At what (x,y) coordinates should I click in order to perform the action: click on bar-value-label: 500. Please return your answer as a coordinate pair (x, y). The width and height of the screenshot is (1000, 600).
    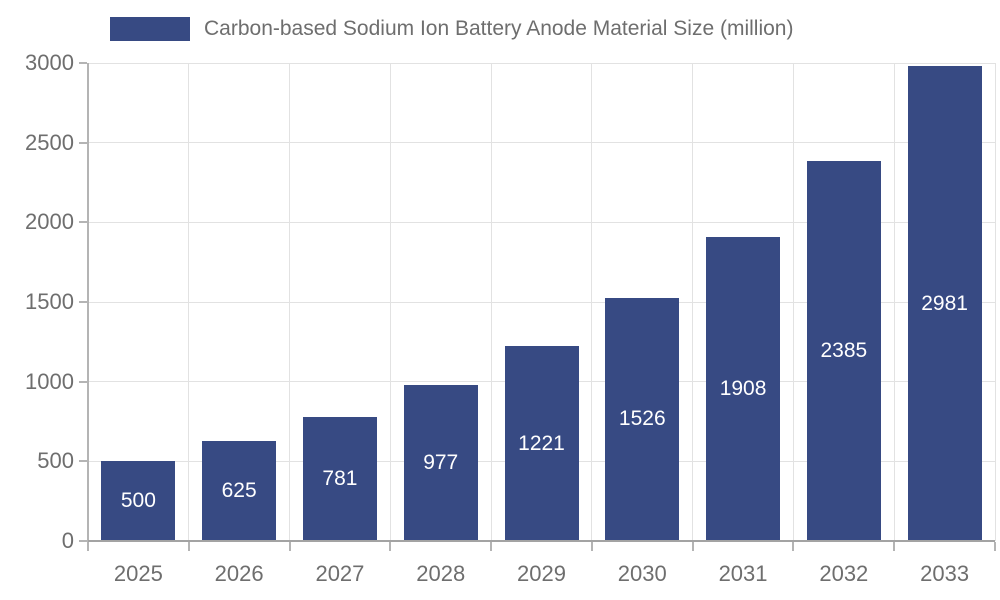
    Looking at the image, I should click on (138, 501).